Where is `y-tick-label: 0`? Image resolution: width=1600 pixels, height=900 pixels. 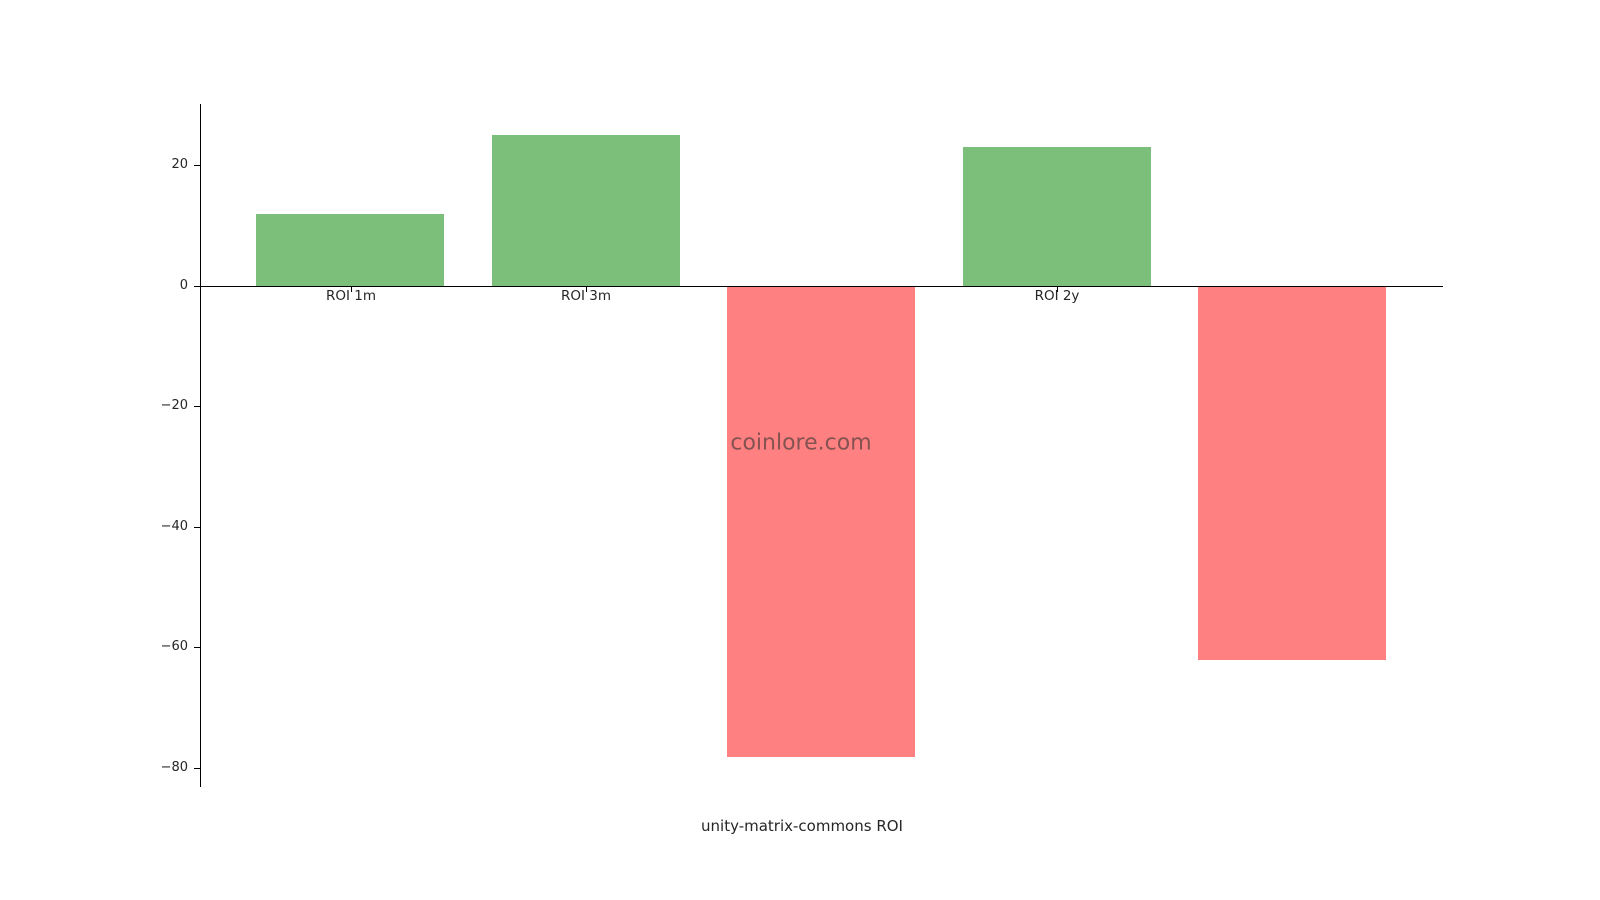 y-tick-label: 0 is located at coordinates (183, 285).